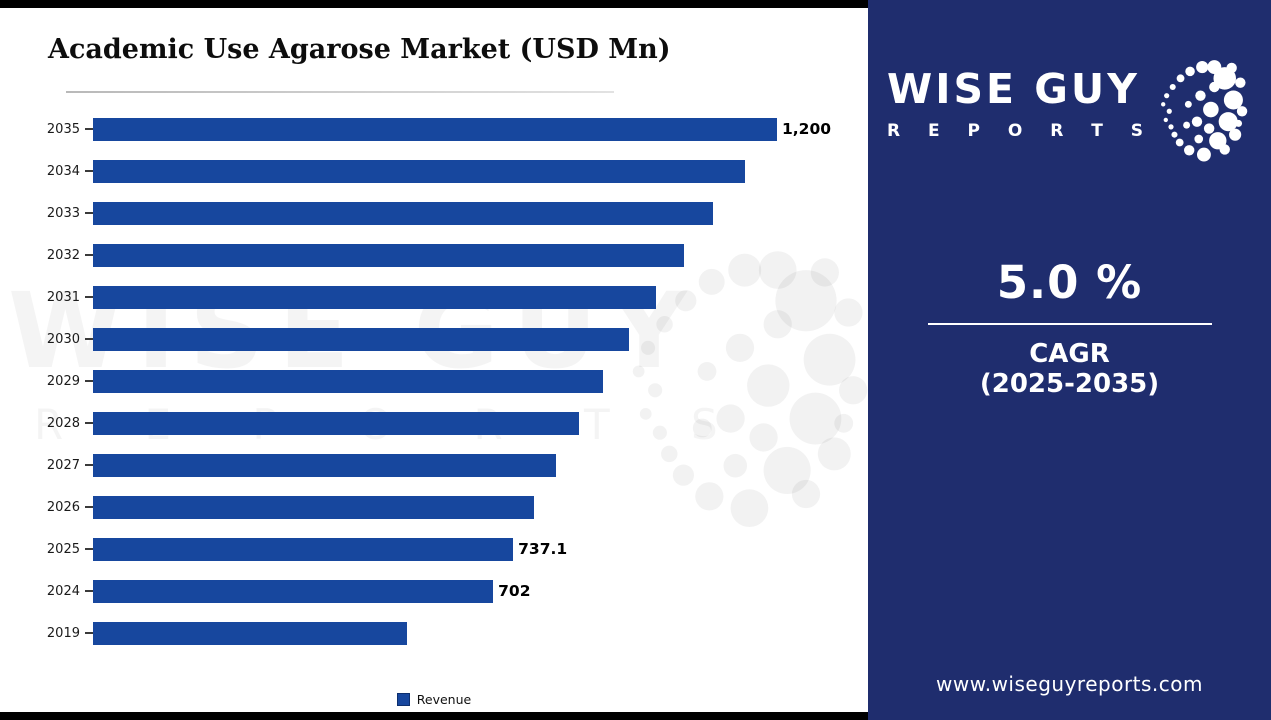  What do you see at coordinates (1069, 383) in the screenshot?
I see `cagr-label-line2: (2025-2035)` at bounding box center [1069, 383].